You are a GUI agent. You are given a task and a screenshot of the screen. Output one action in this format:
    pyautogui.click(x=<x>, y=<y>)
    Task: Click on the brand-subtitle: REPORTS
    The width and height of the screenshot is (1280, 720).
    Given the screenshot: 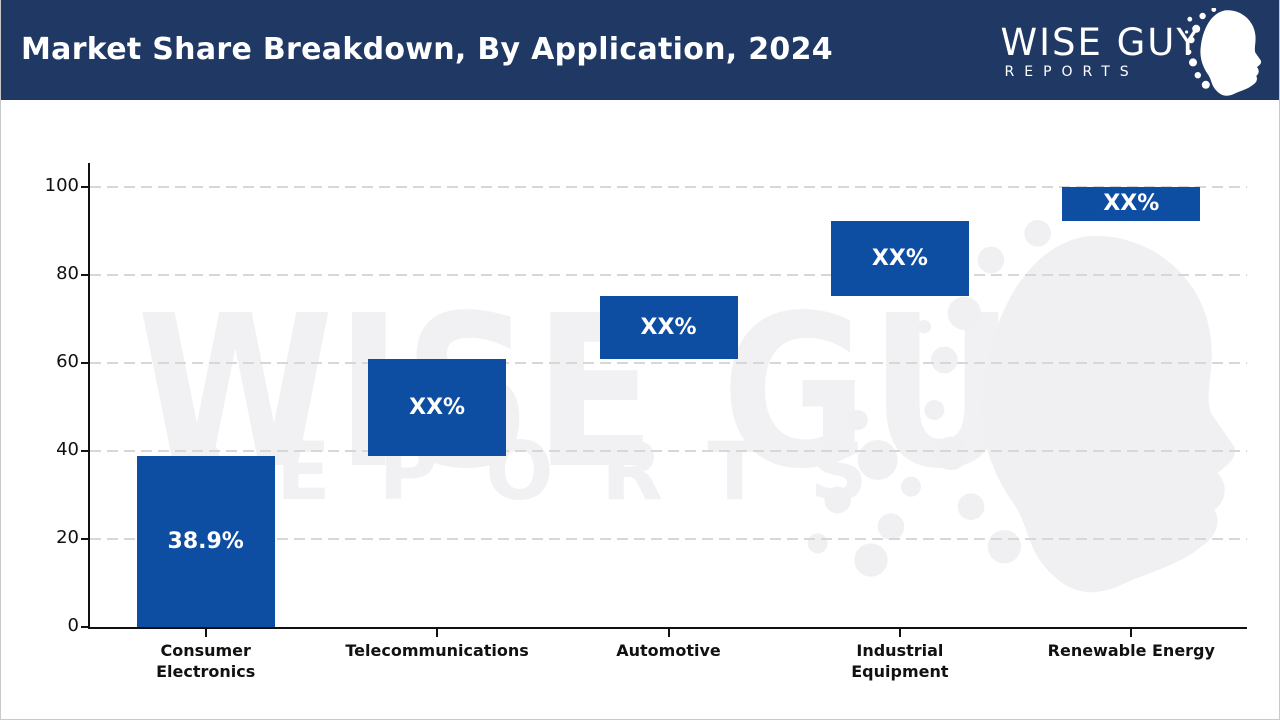 What is the action you would take?
    pyautogui.click(x=1071, y=72)
    